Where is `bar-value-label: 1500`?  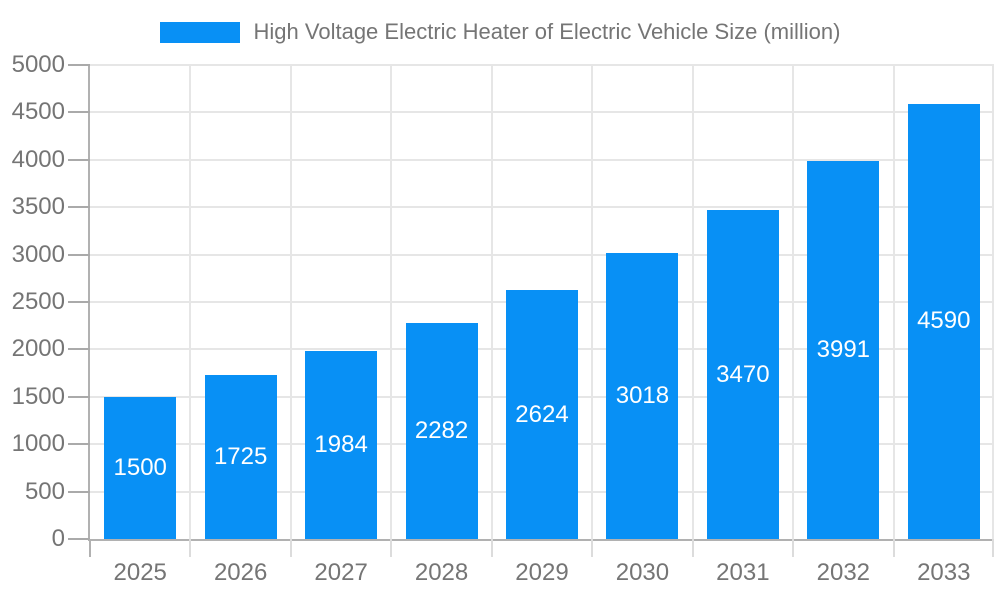
bar-value-label: 1500 is located at coordinates (140, 467).